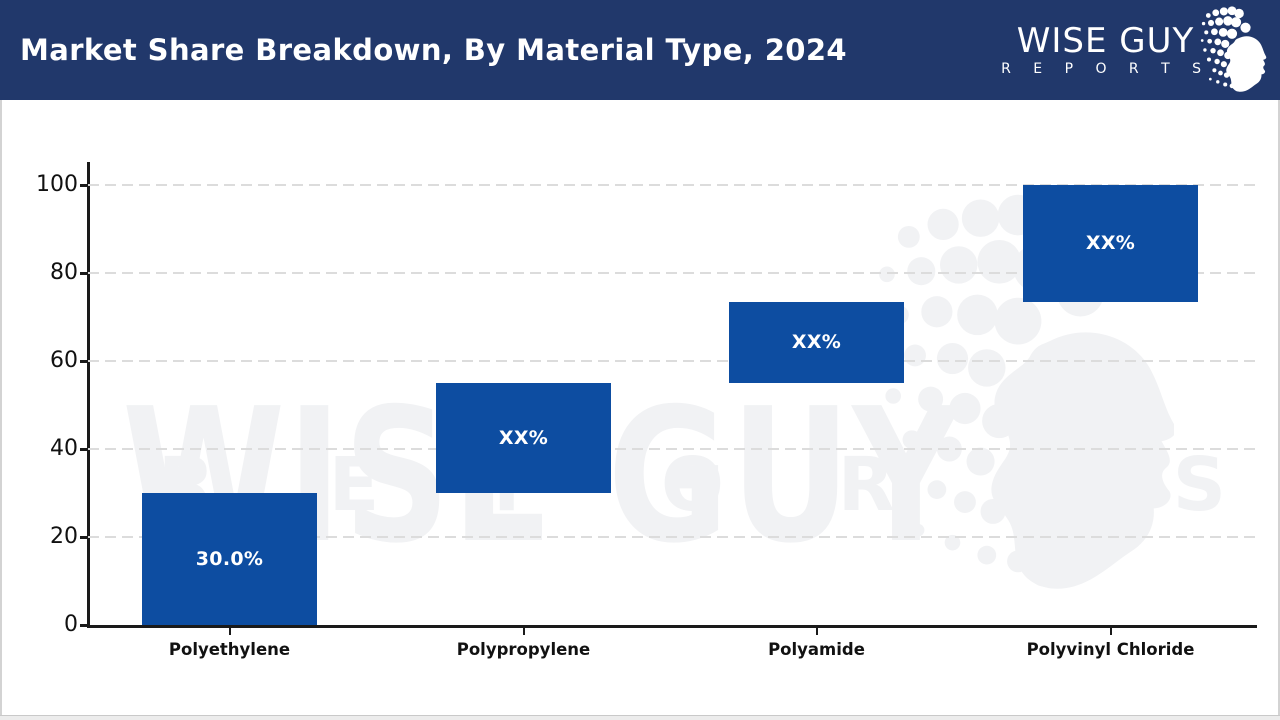 This screenshot has height=720, width=1280. What do you see at coordinates (71, 624) in the screenshot?
I see `y-tick-label: 0` at bounding box center [71, 624].